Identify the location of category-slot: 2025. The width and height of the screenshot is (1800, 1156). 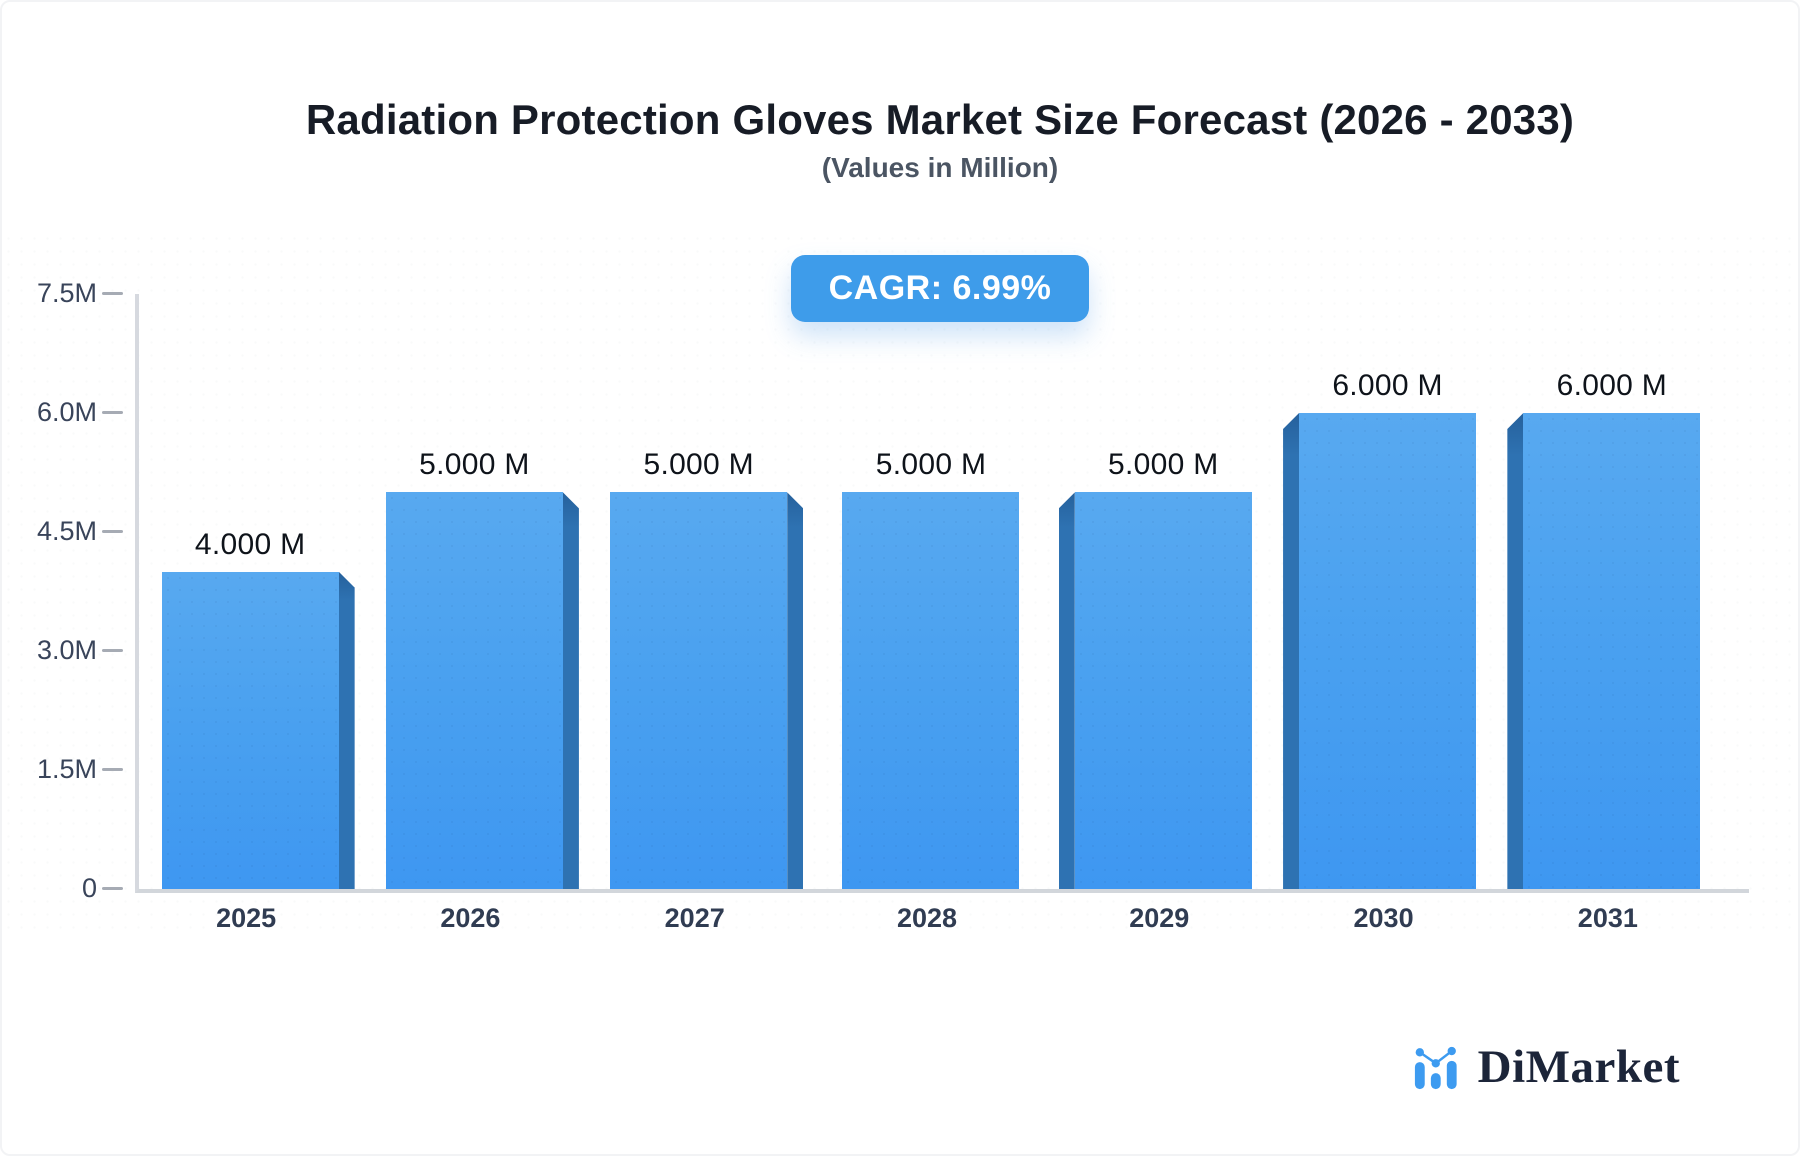
(254, 921).